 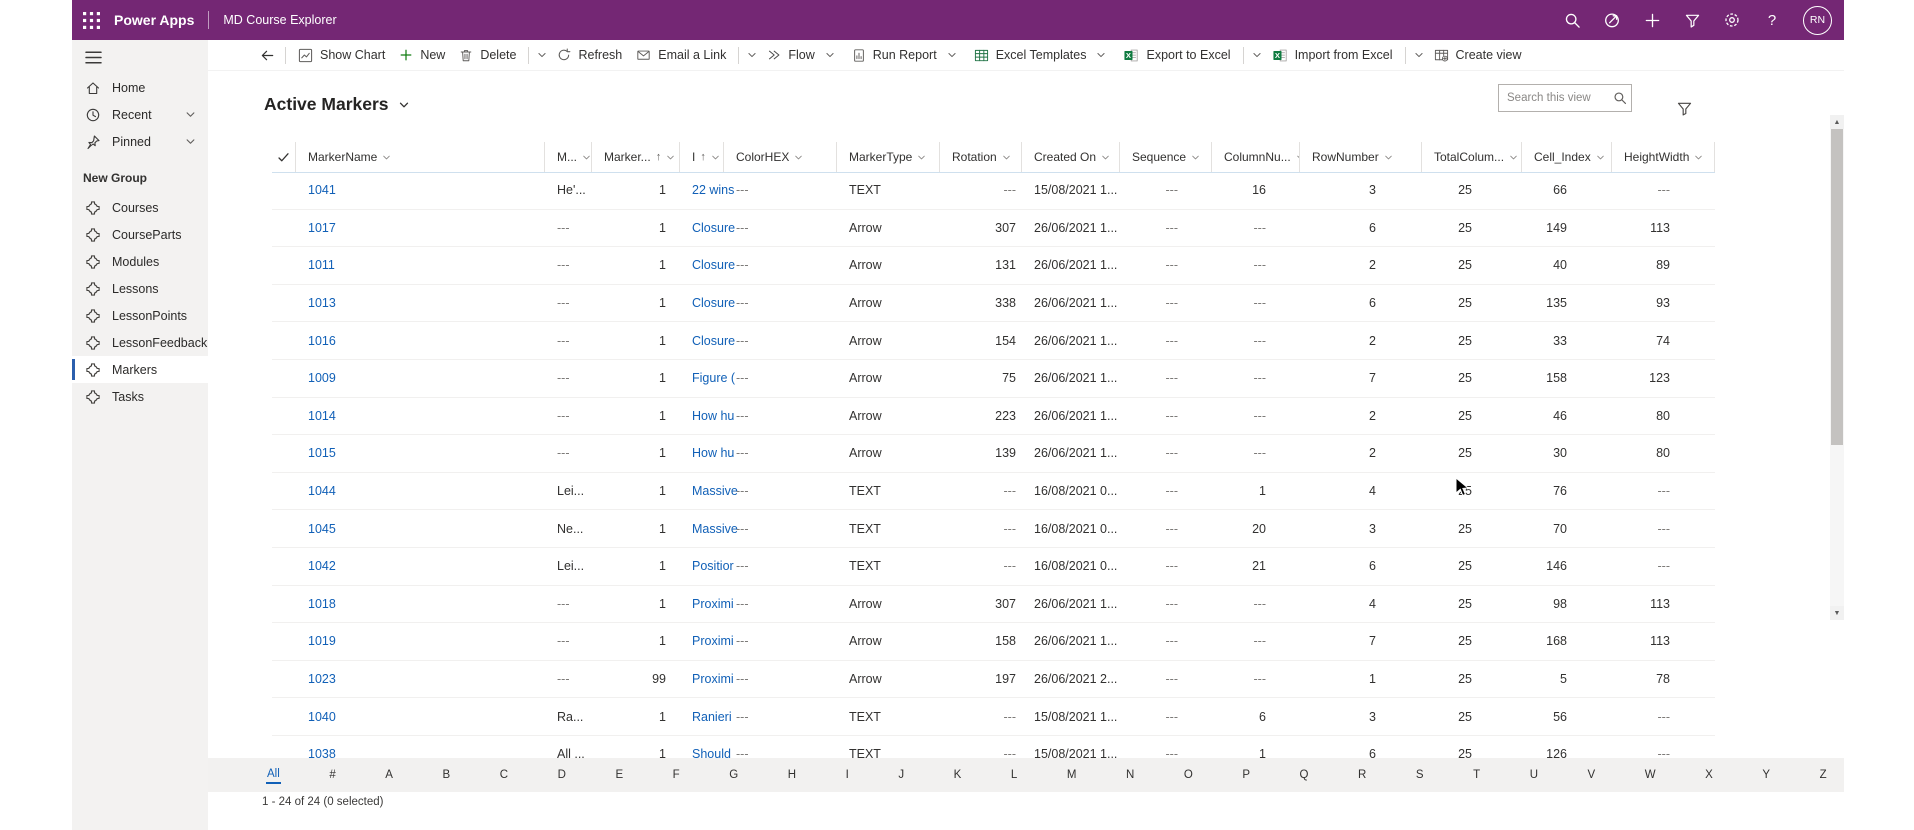 I want to click on jump-letter: O, so click(x=1188, y=775).